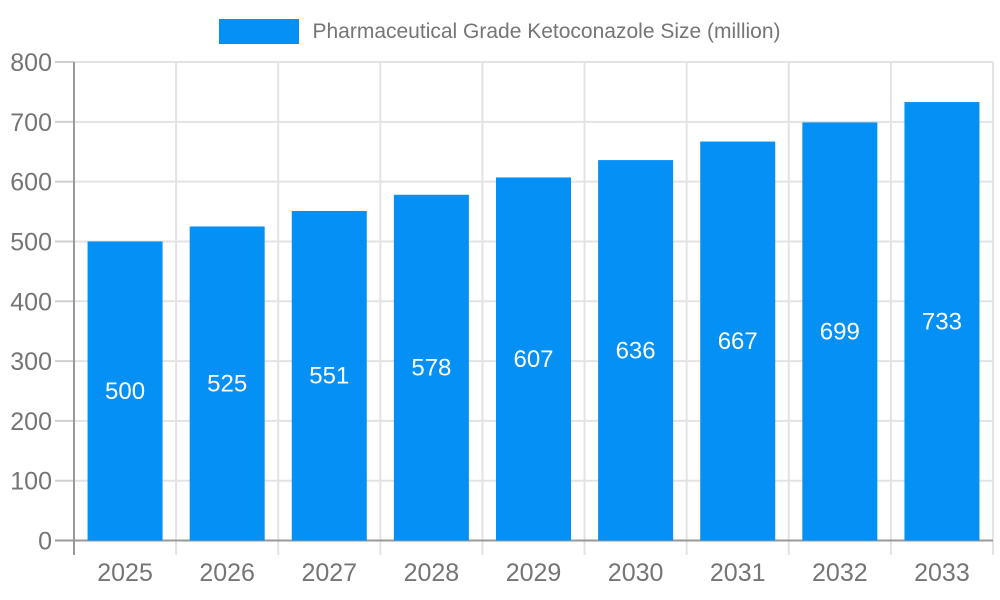 The height and width of the screenshot is (600, 1000). Describe the element at coordinates (636, 573) in the screenshot. I see `x-axis-label: 2030` at that location.